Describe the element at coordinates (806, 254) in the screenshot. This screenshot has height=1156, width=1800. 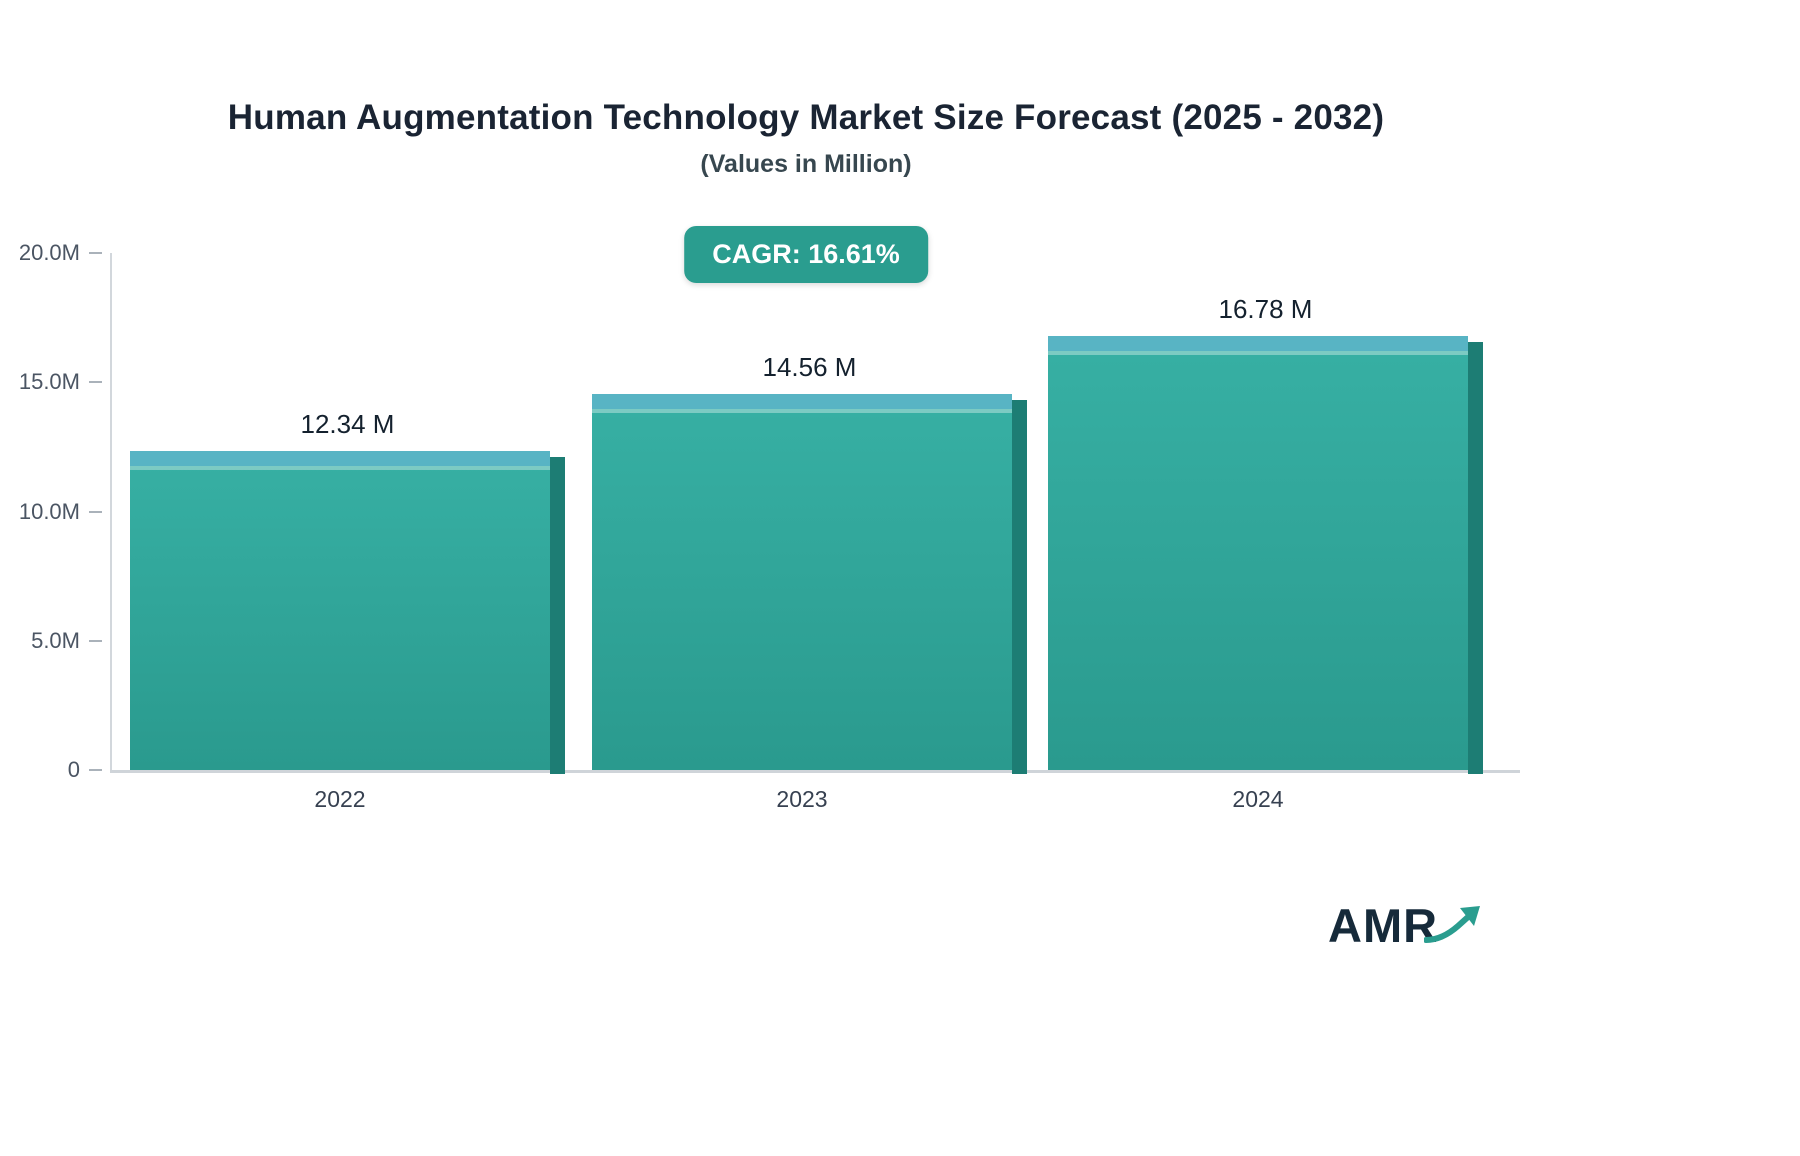
I see `cagr-badge: CAGR: 16.61%` at that location.